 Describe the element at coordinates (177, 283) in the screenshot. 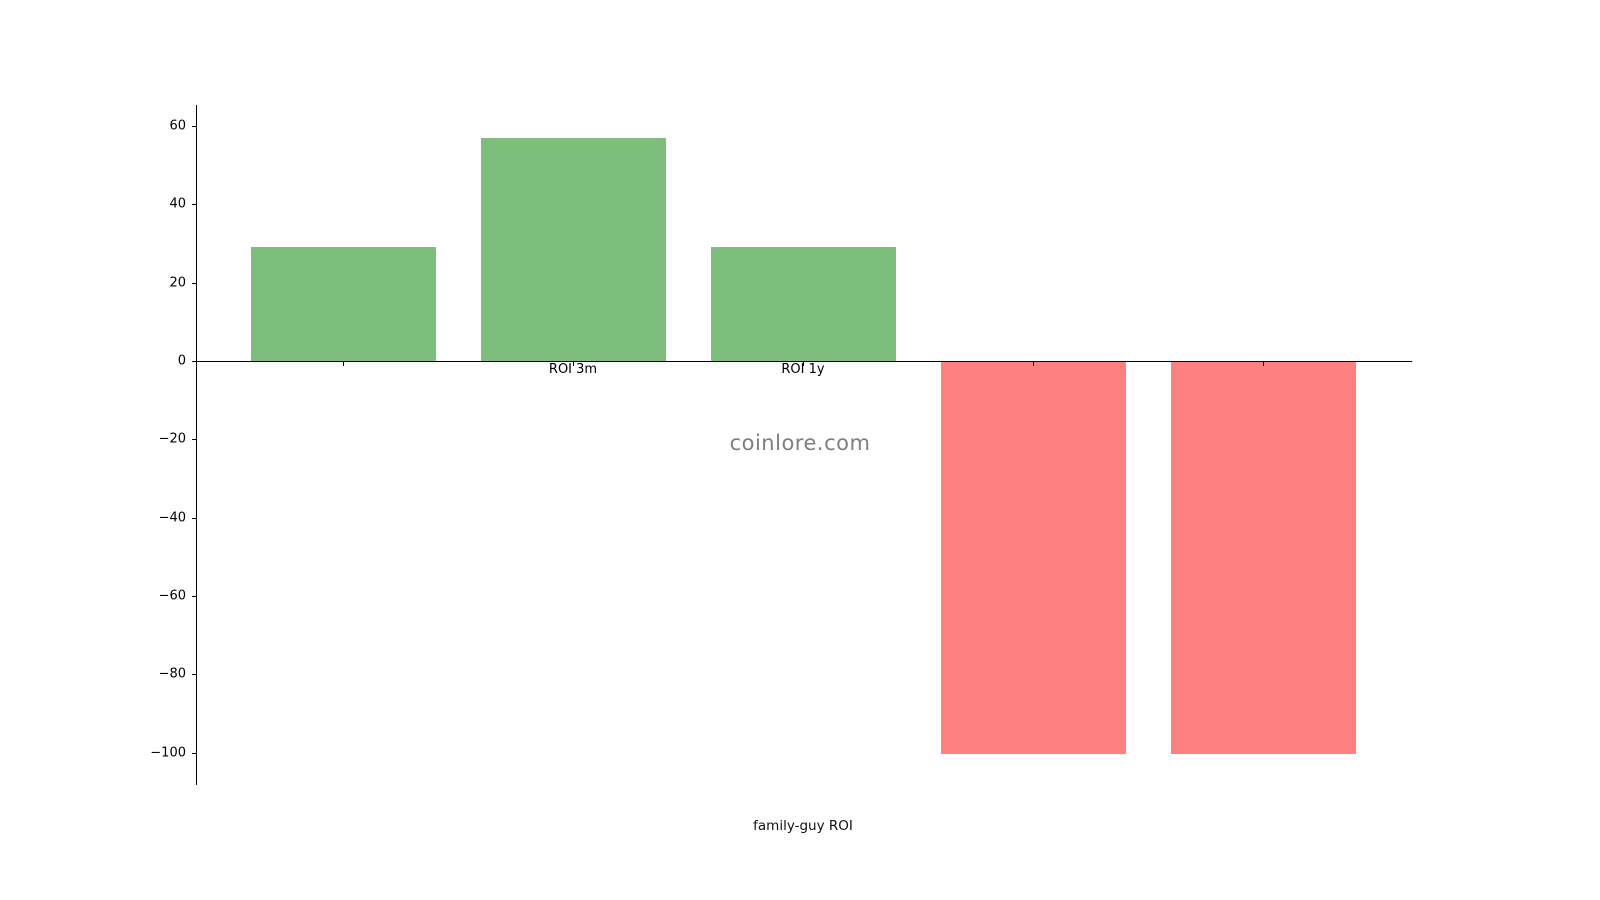

I see `y-tick-label: 20` at that location.